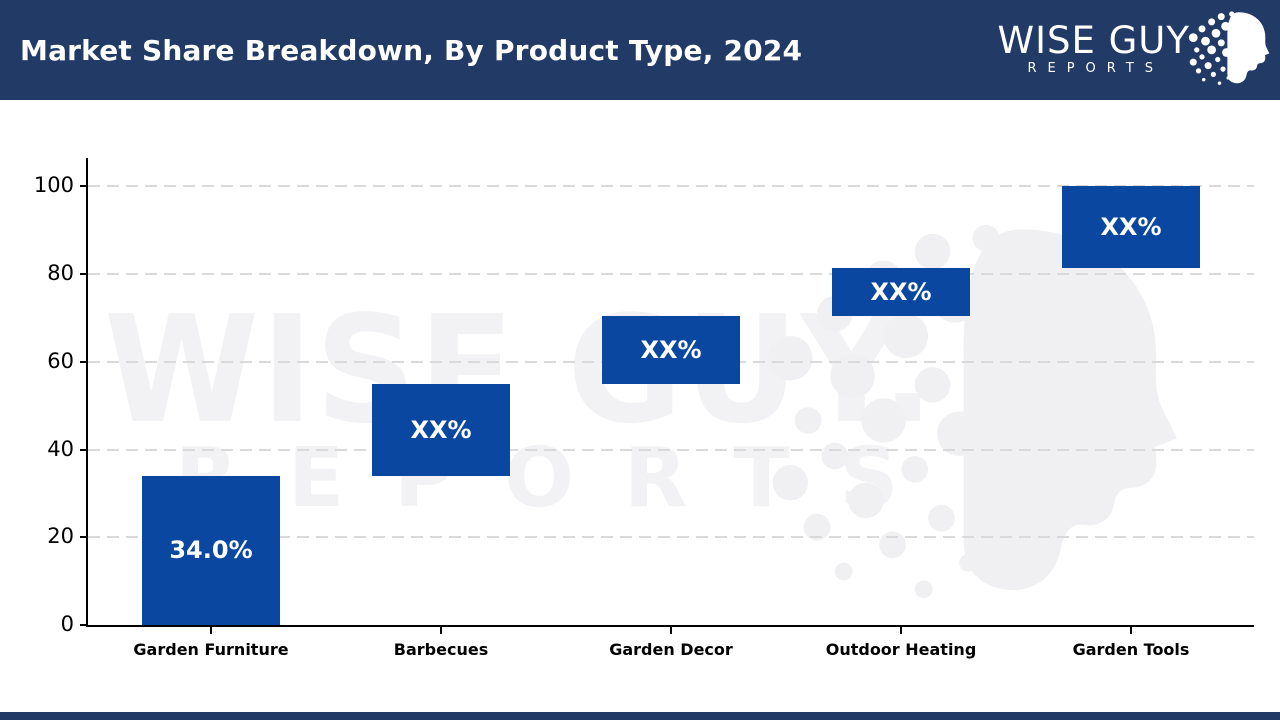  I want to click on logo-wordmark: WISE GUY, so click(1093, 40).